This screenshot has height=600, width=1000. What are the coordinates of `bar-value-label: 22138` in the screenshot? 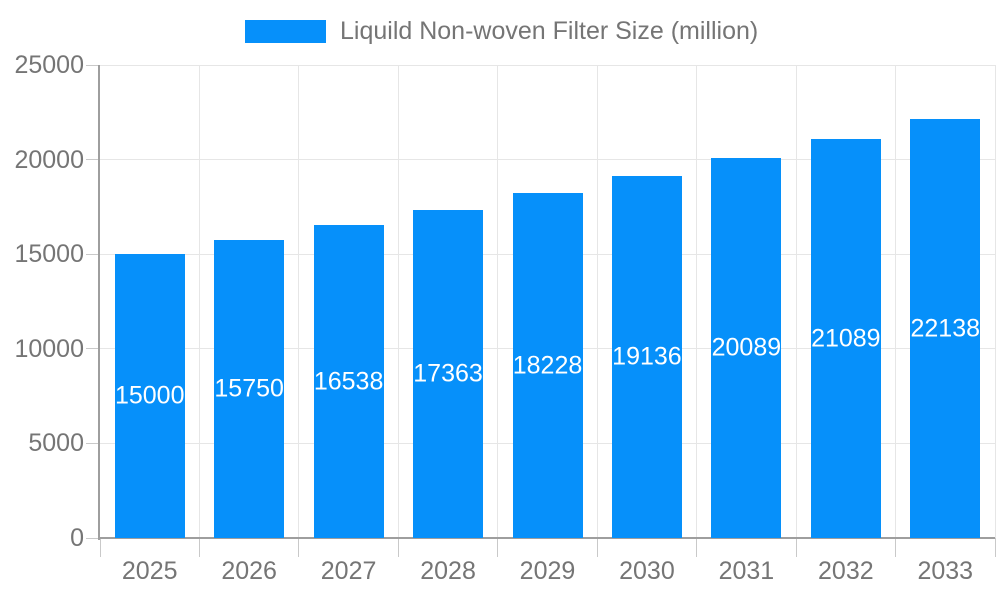 It's located at (945, 328).